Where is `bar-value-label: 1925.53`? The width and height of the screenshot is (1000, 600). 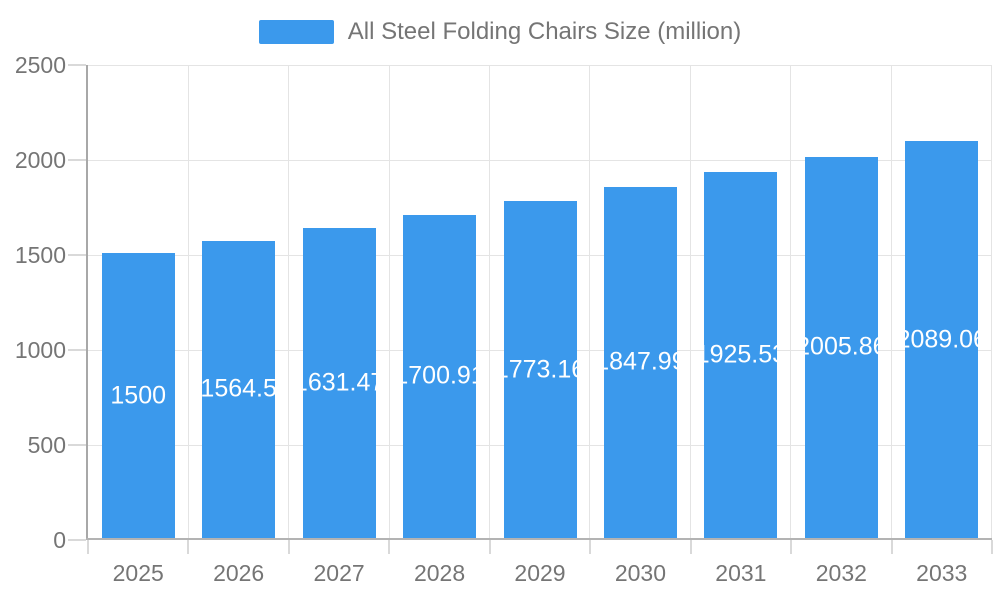 bar-value-label: 1925.53 is located at coordinates (740, 354).